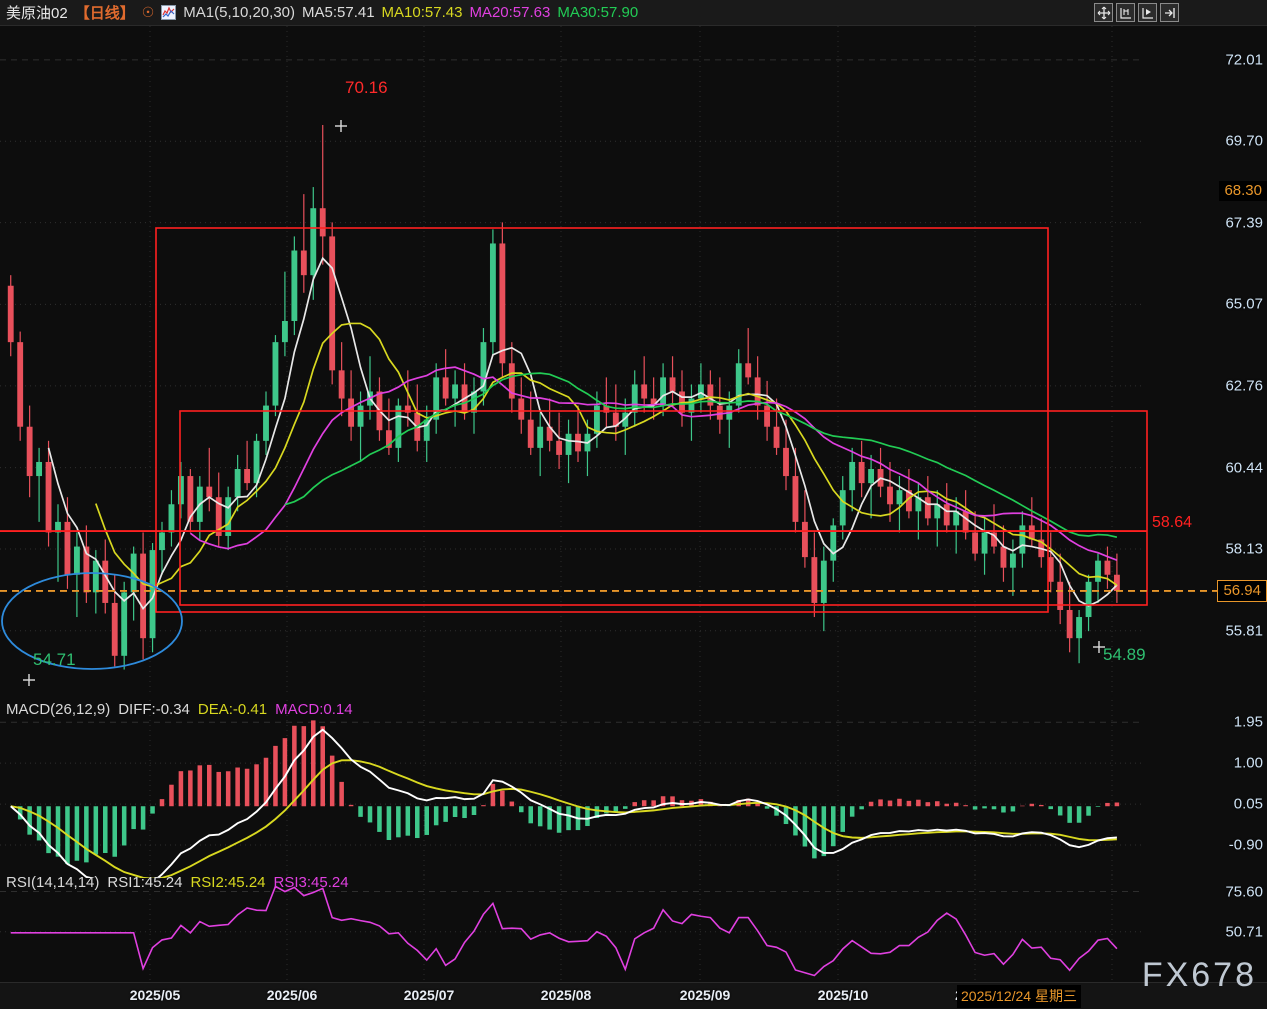 This screenshot has width=1267, height=1009. What do you see at coordinates (155, 995) in the screenshot?
I see `time-axis-tick: 2025/05` at bounding box center [155, 995].